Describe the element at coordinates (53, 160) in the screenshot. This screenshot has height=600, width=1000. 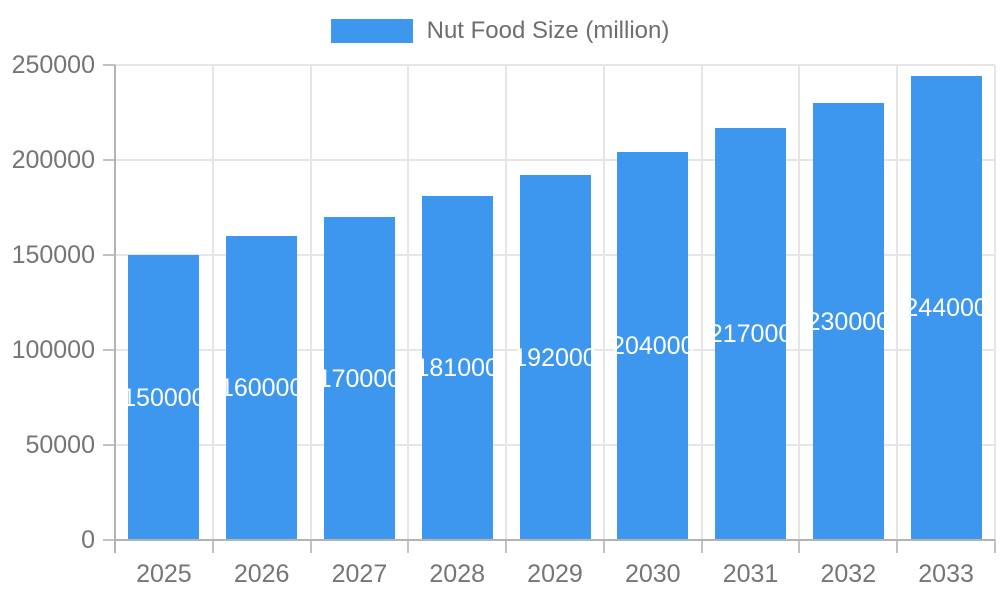
I see `y-axis-tick-label: 200000` at that location.